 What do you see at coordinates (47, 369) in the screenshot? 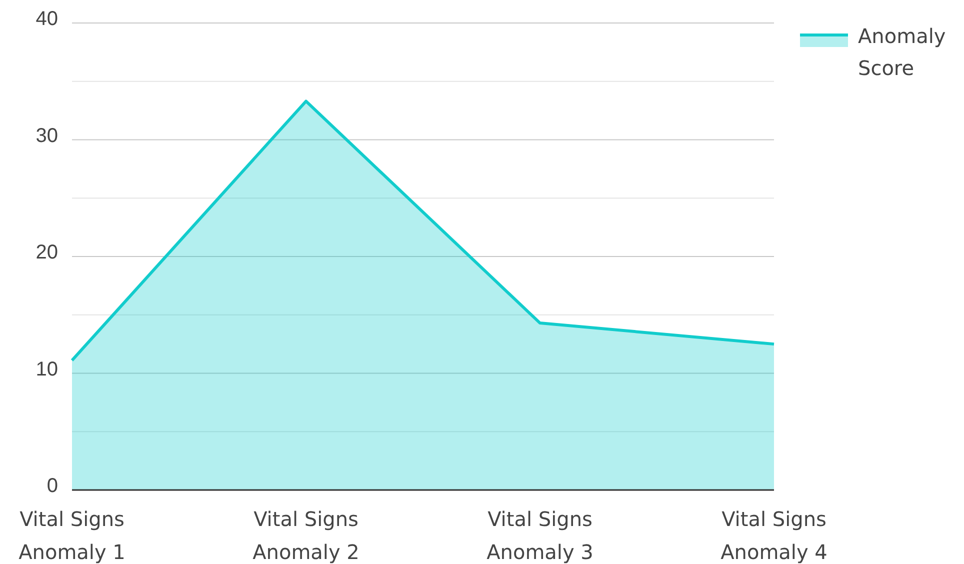
I see `y-tick-label: 10` at bounding box center [47, 369].